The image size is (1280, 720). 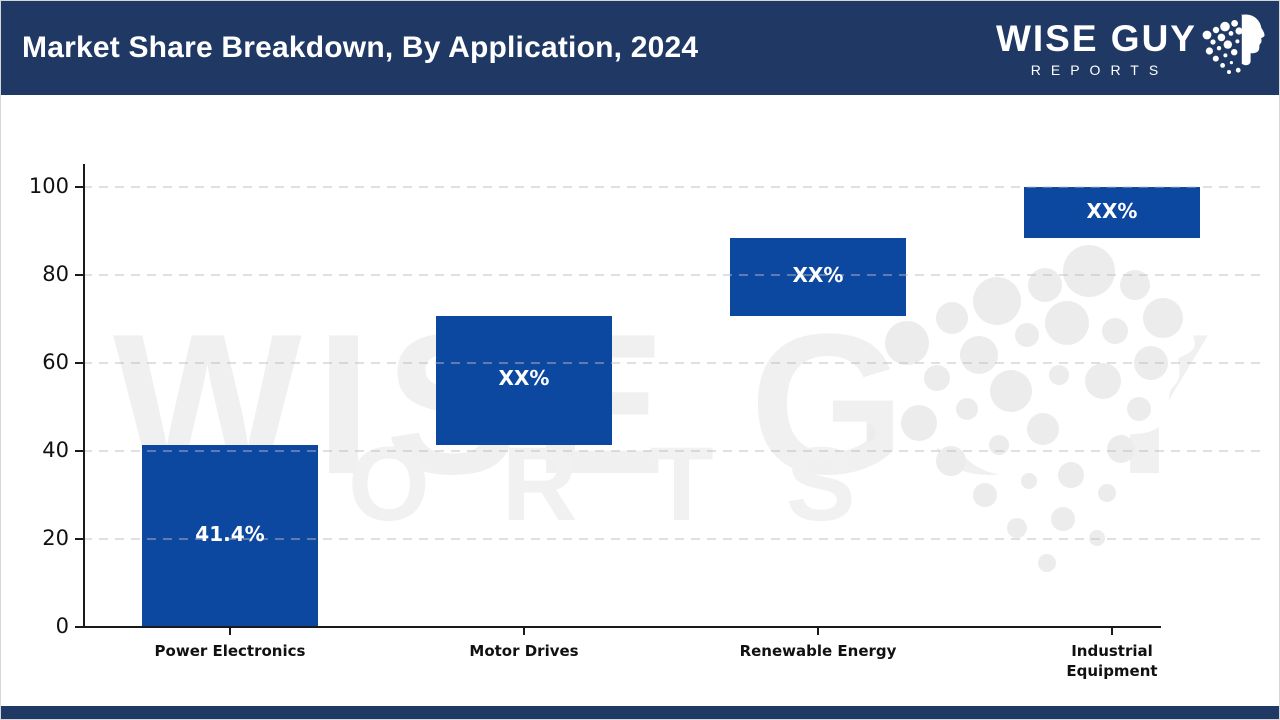 I want to click on y-axis-spine, so click(x=84, y=396).